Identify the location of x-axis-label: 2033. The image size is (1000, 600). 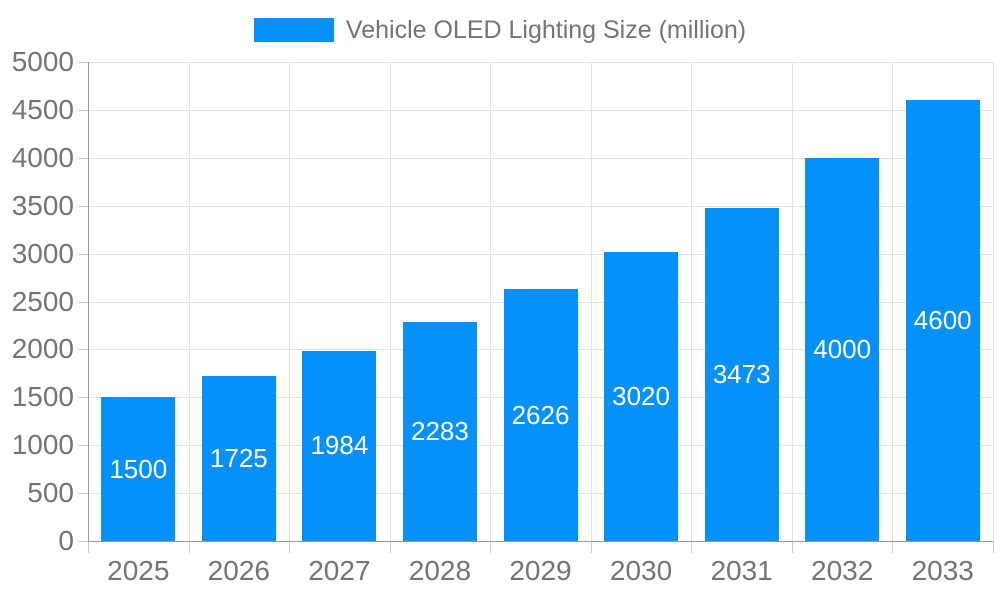
(942, 570).